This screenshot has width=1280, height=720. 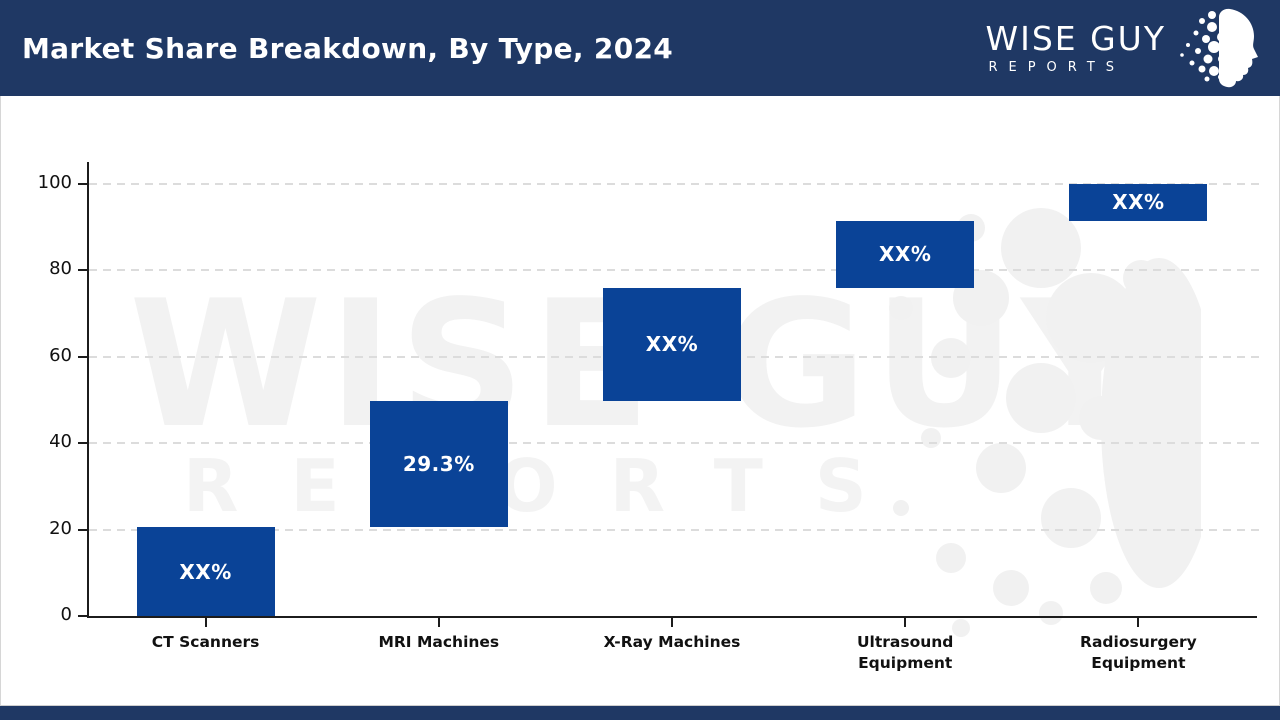 I want to click on dotted-head-icon, so click(x=1219, y=48).